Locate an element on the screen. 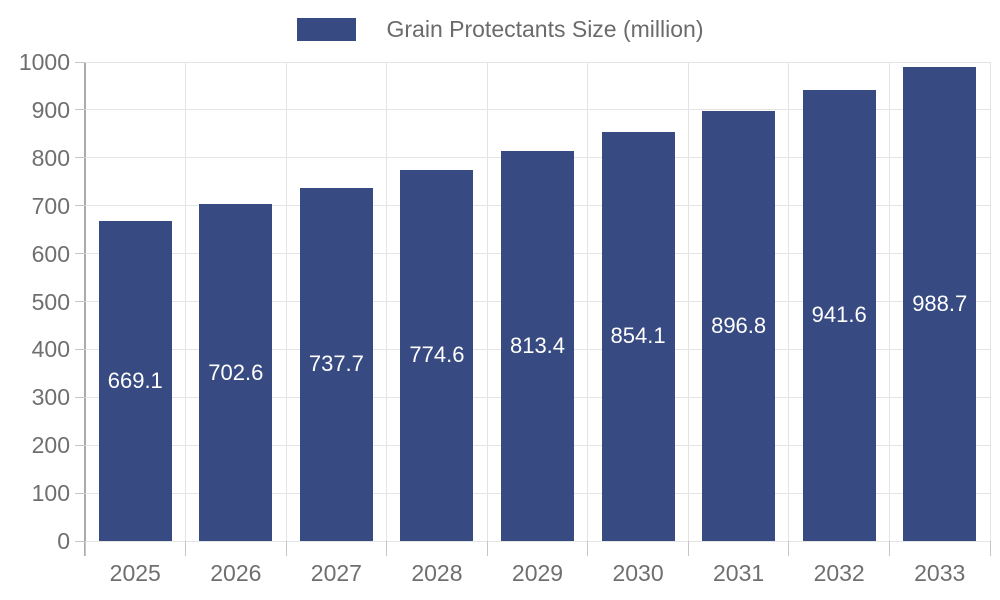 The width and height of the screenshot is (1000, 600). bar: 669.1 is located at coordinates (135, 380).